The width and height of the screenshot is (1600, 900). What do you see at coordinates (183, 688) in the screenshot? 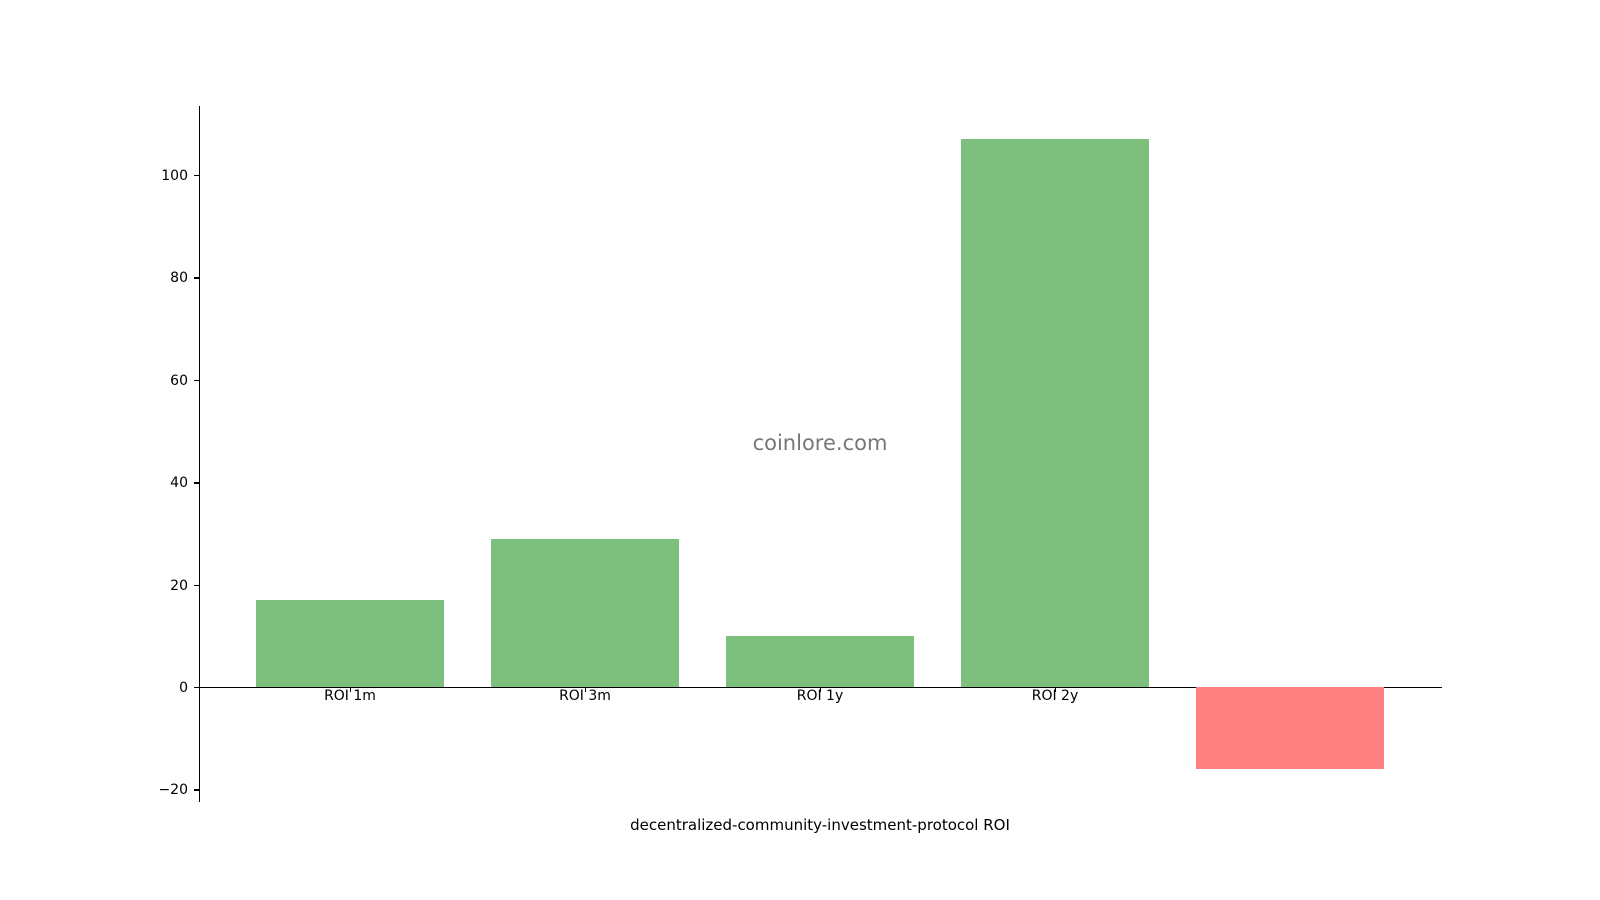
I see `y-tick-label: 0` at bounding box center [183, 688].